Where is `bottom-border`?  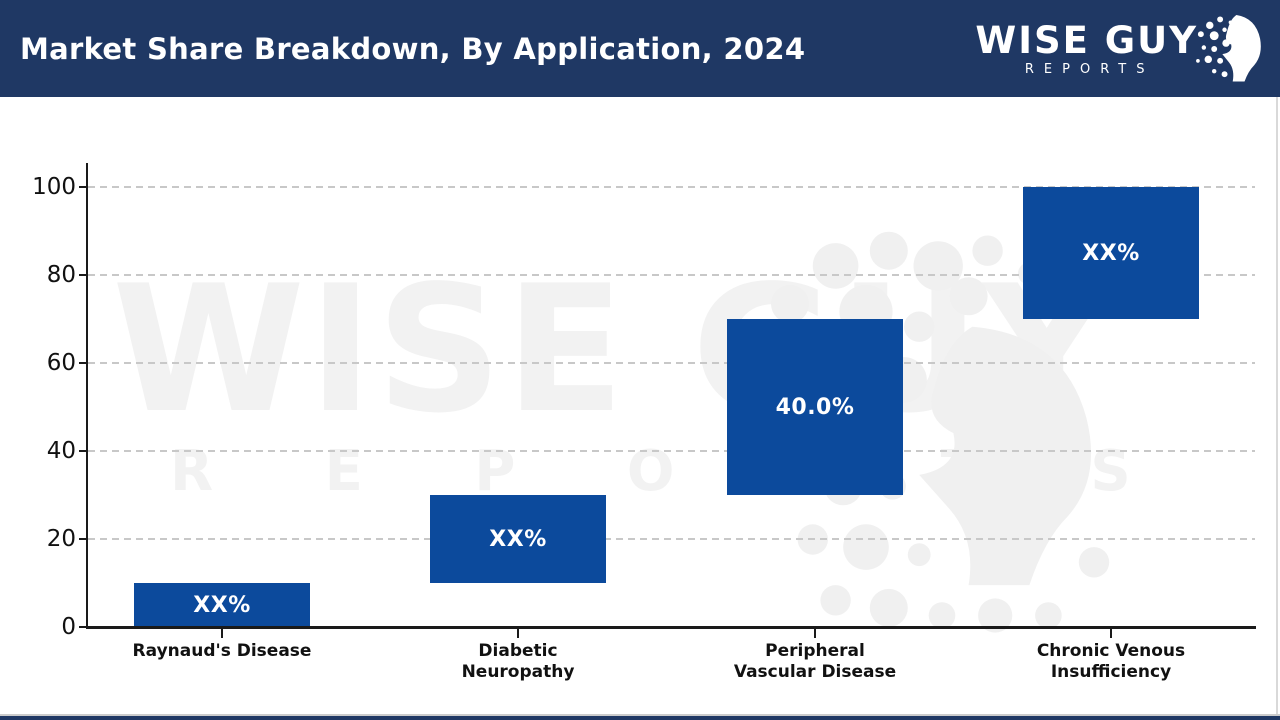 bottom-border is located at coordinates (640, 715).